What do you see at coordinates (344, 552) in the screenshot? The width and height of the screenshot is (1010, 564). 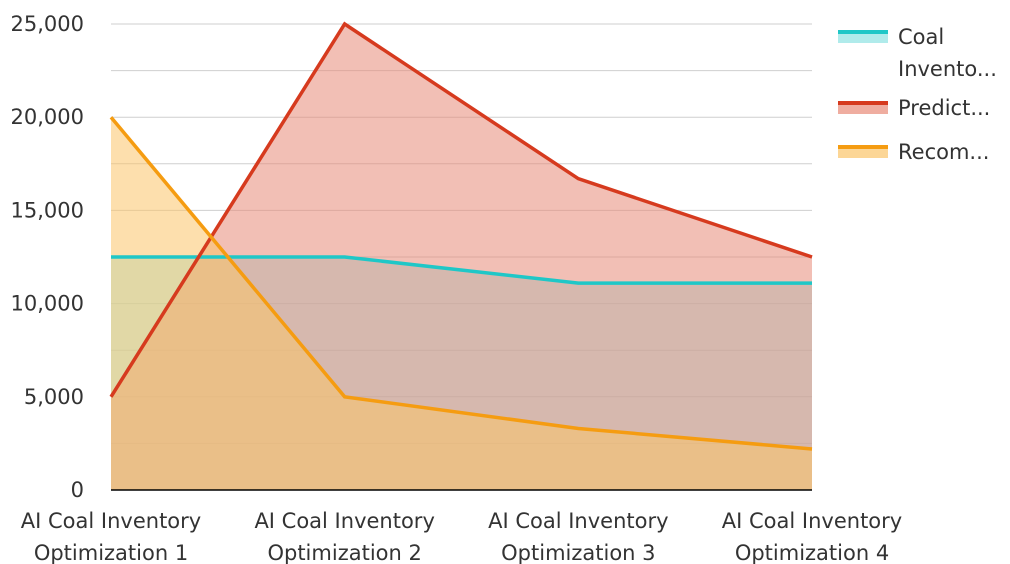 I see `x-category-label: Optimization 2` at bounding box center [344, 552].